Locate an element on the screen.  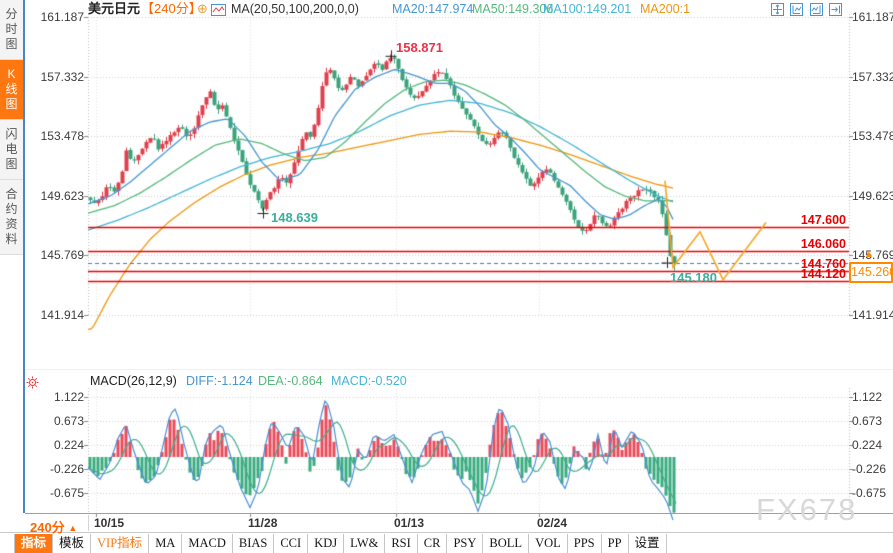
toolbar-item-pps: PPS is located at coordinates (585, 543).